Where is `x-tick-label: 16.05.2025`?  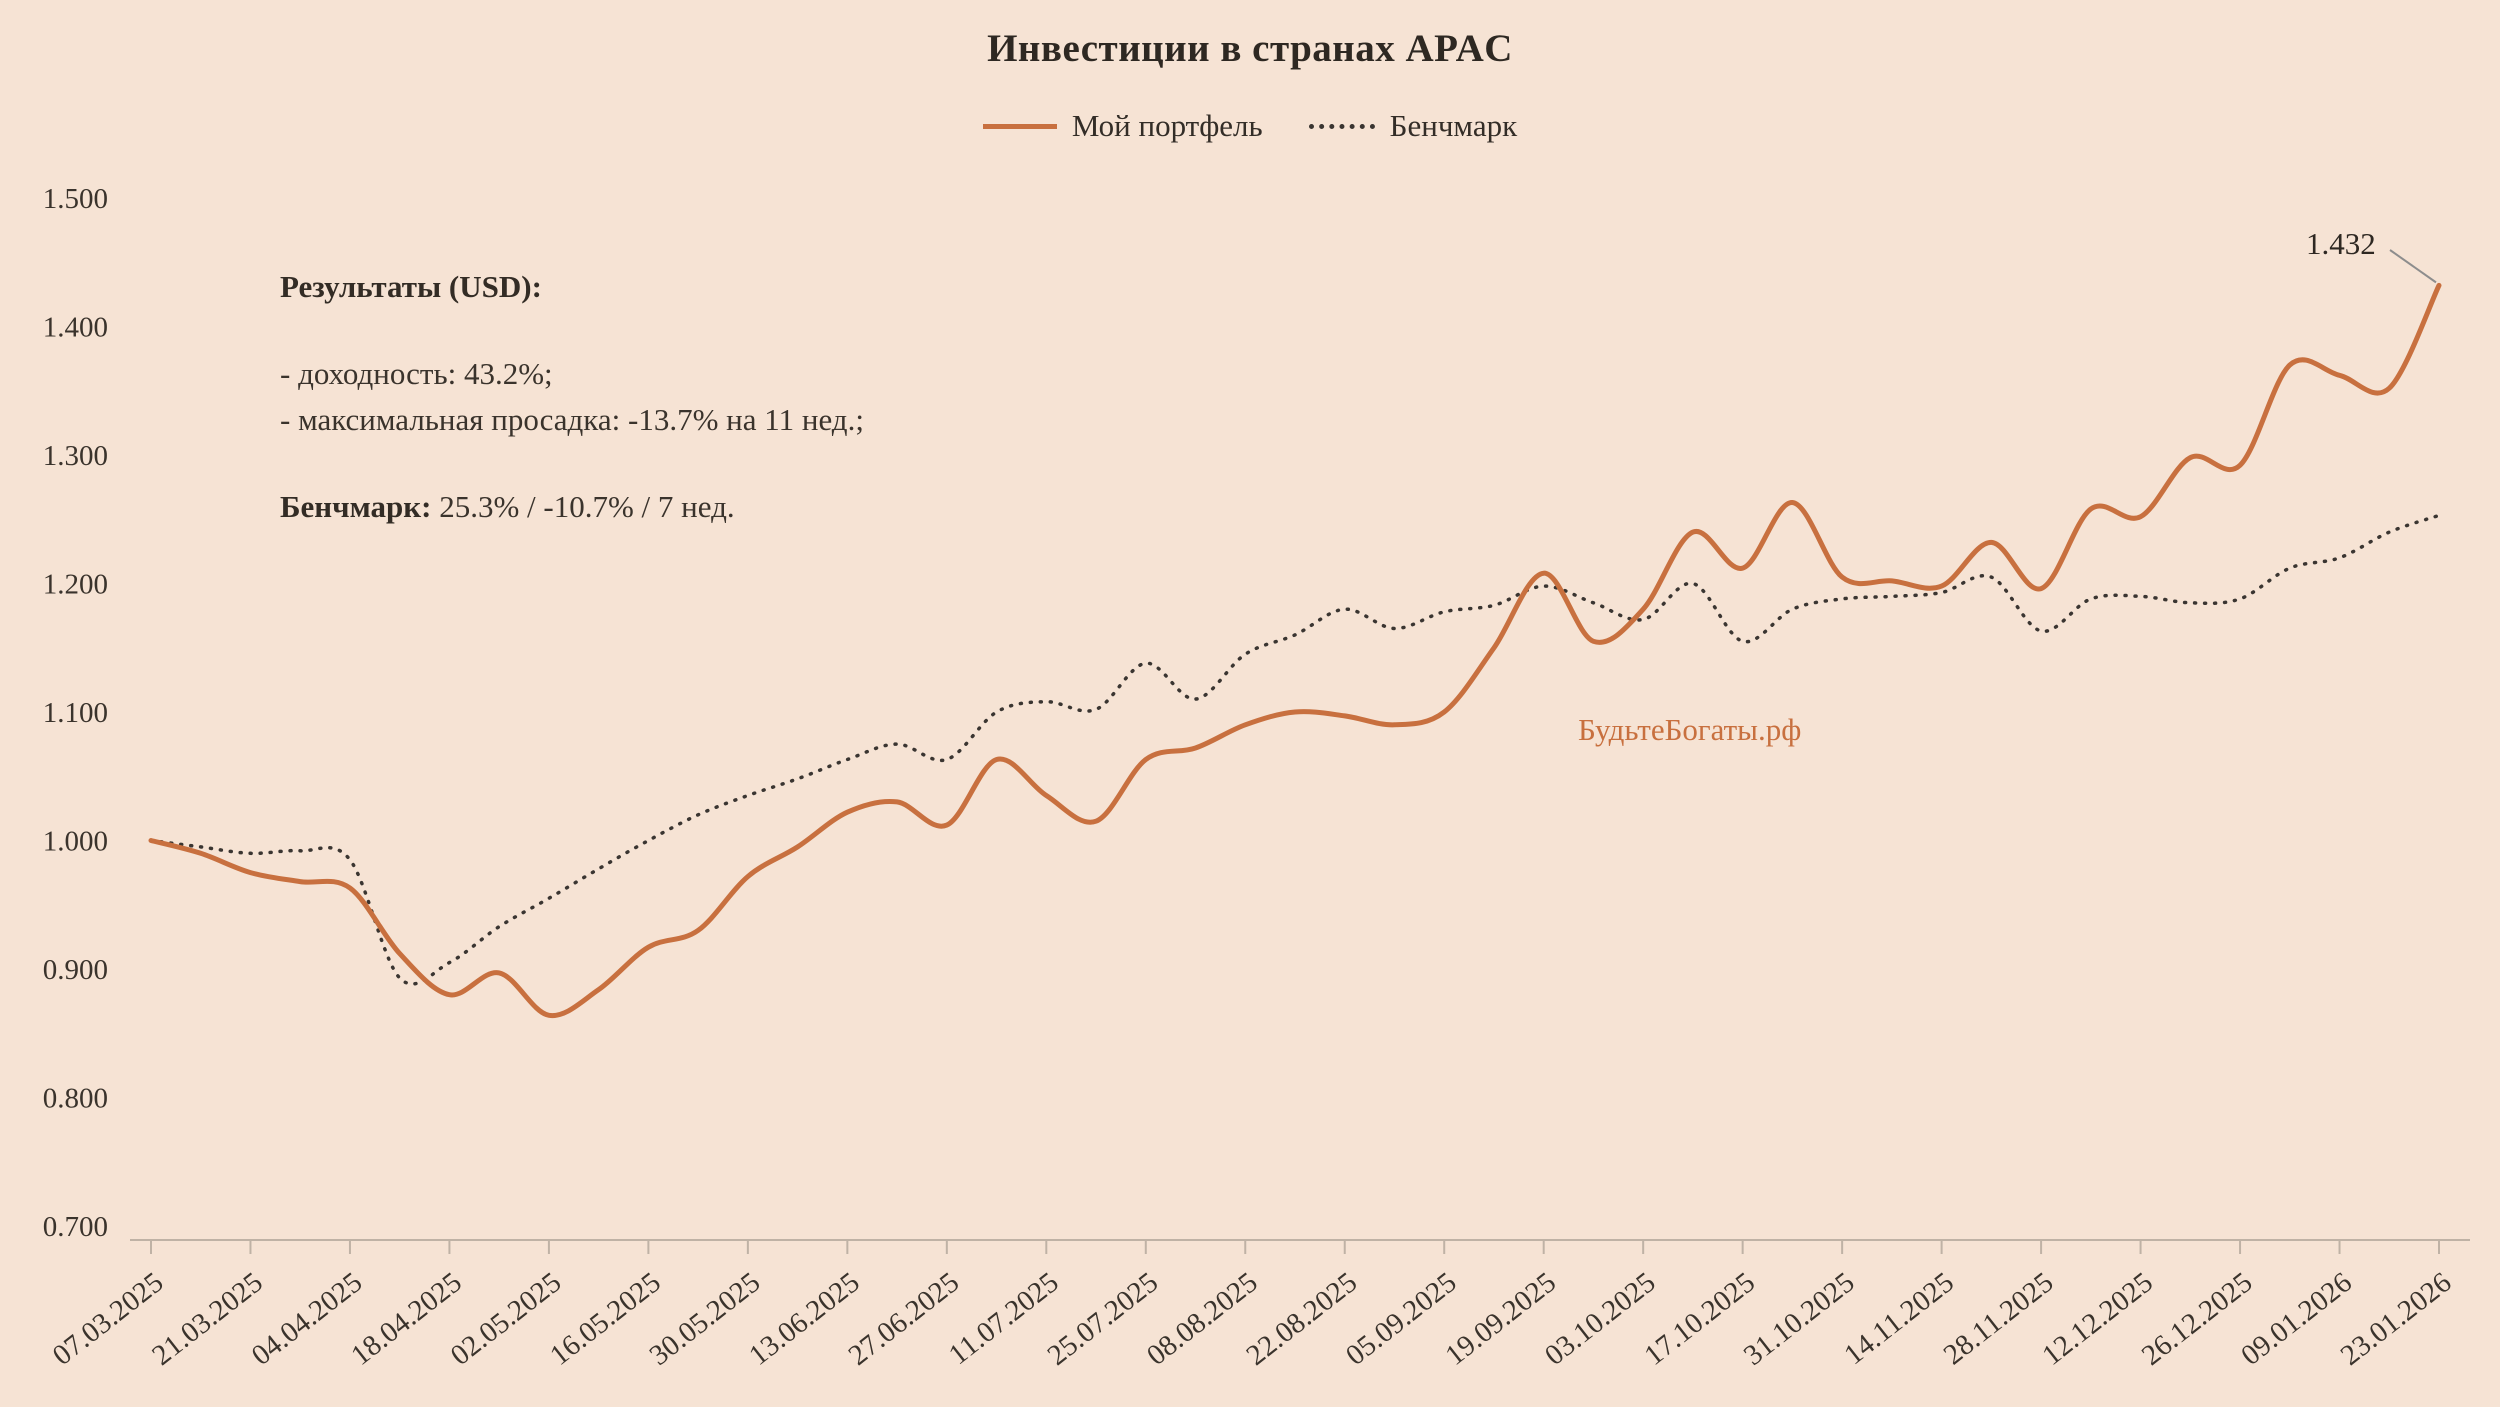
x-tick-label: 16.05.2025 is located at coordinates (605, 1319).